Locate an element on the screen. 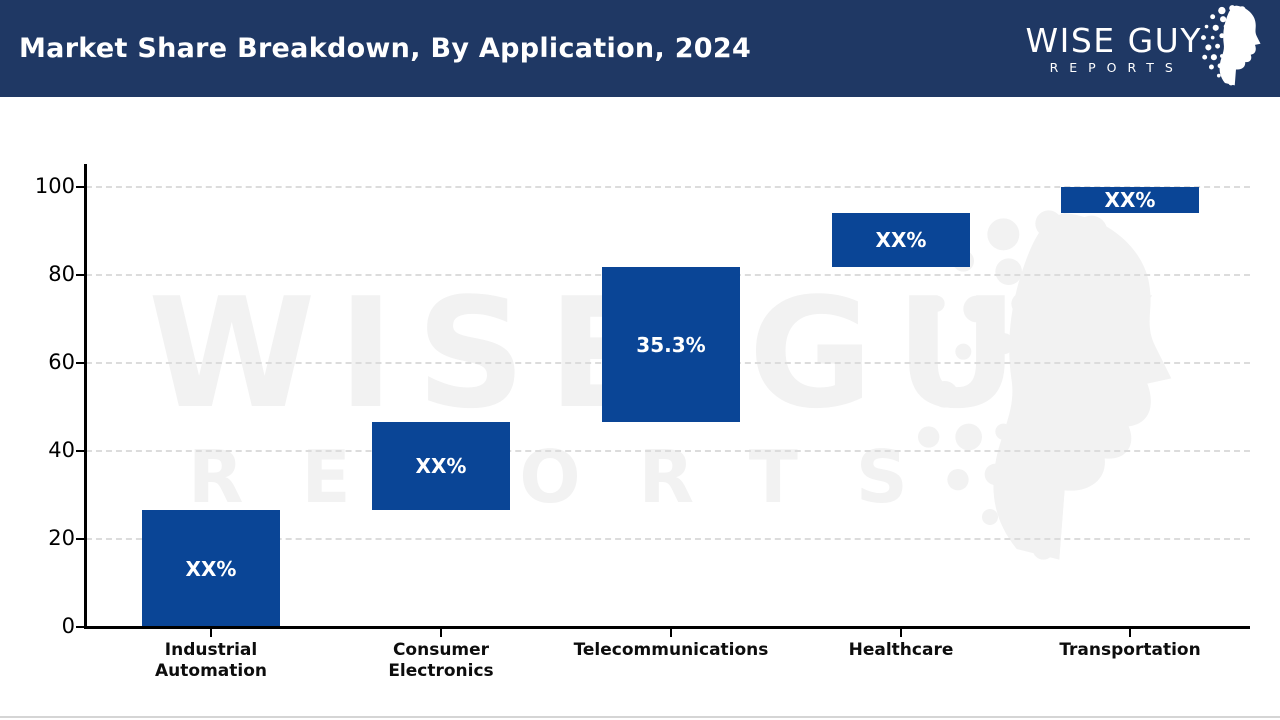 The width and height of the screenshot is (1280, 720). x-tick-label-telecommunications: Telecommunications is located at coordinates (671, 650).